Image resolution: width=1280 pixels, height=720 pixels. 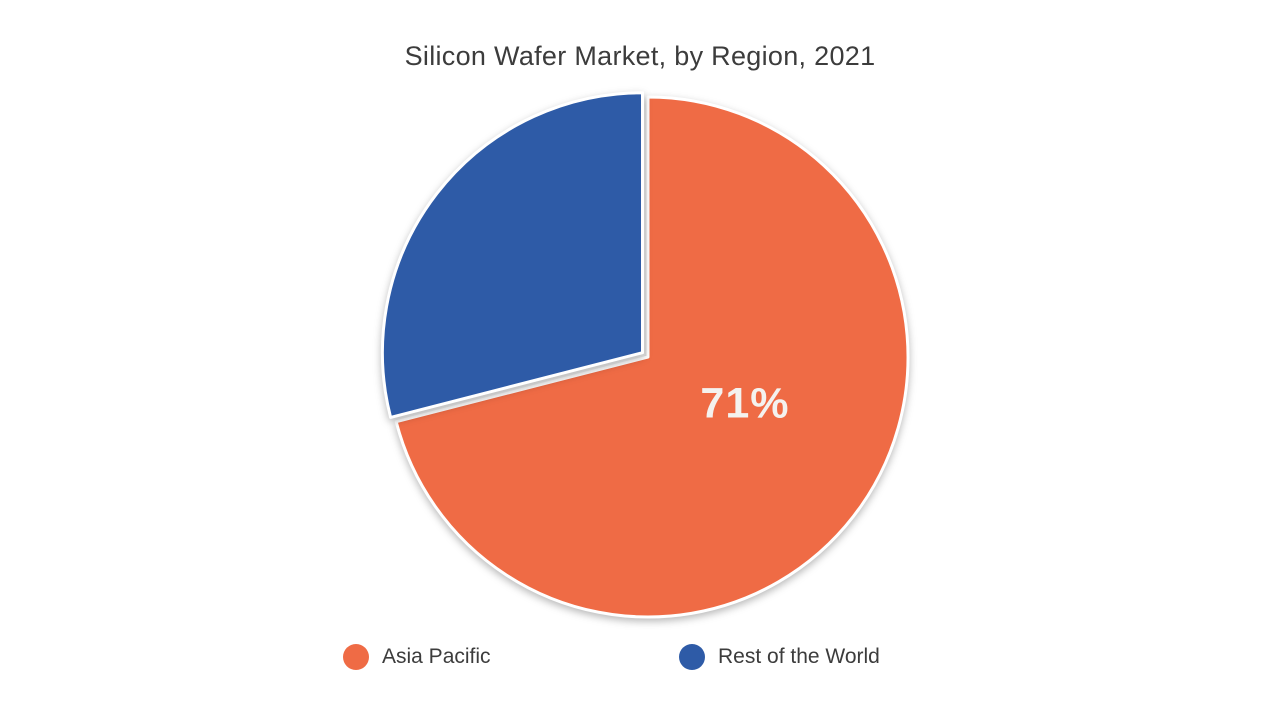 What do you see at coordinates (356, 657) in the screenshot?
I see `legend-swatch-asia-pacific-icon` at bounding box center [356, 657].